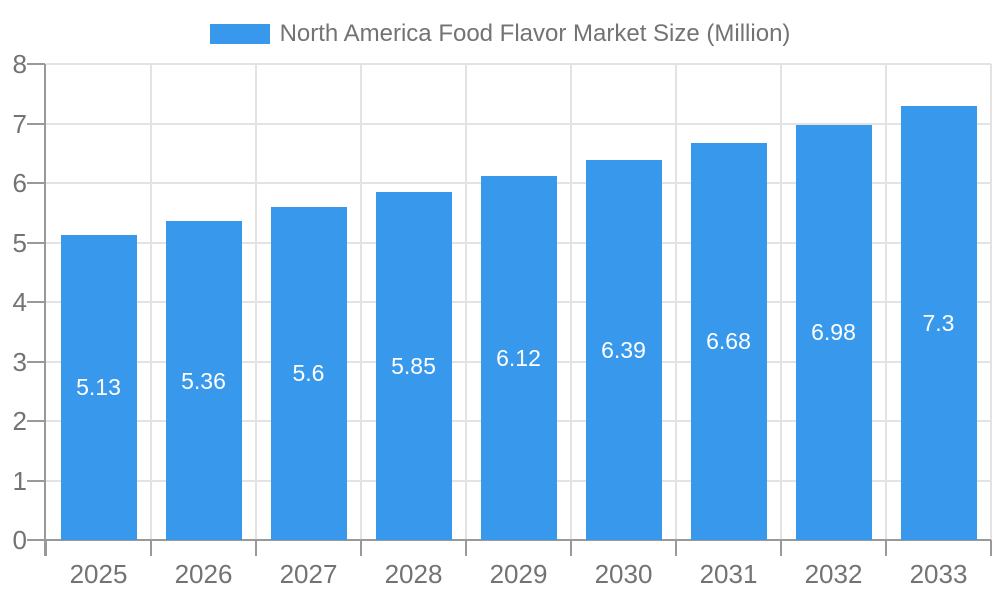  Describe the element at coordinates (19, 64) in the screenshot. I see `y-tick-label: 8` at that location.